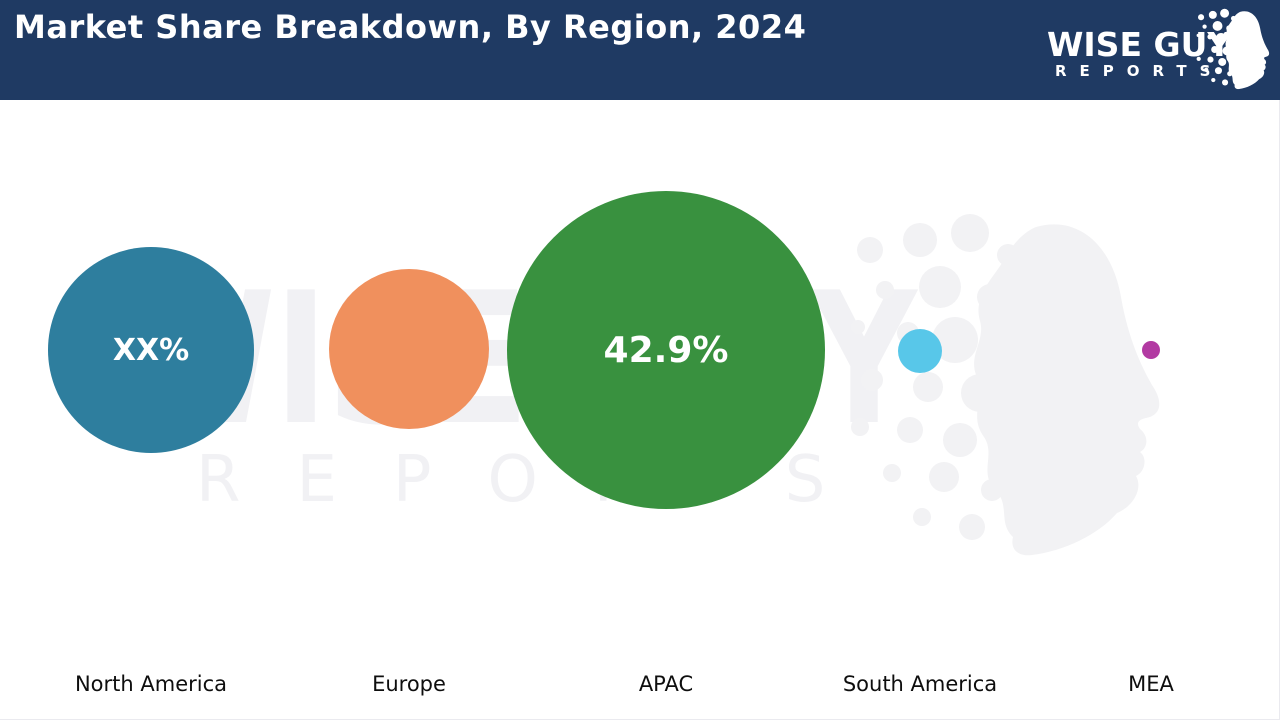 The height and width of the screenshot is (720, 1280). Describe the element at coordinates (1151, 350) in the screenshot. I see `bubble-mea` at that location.